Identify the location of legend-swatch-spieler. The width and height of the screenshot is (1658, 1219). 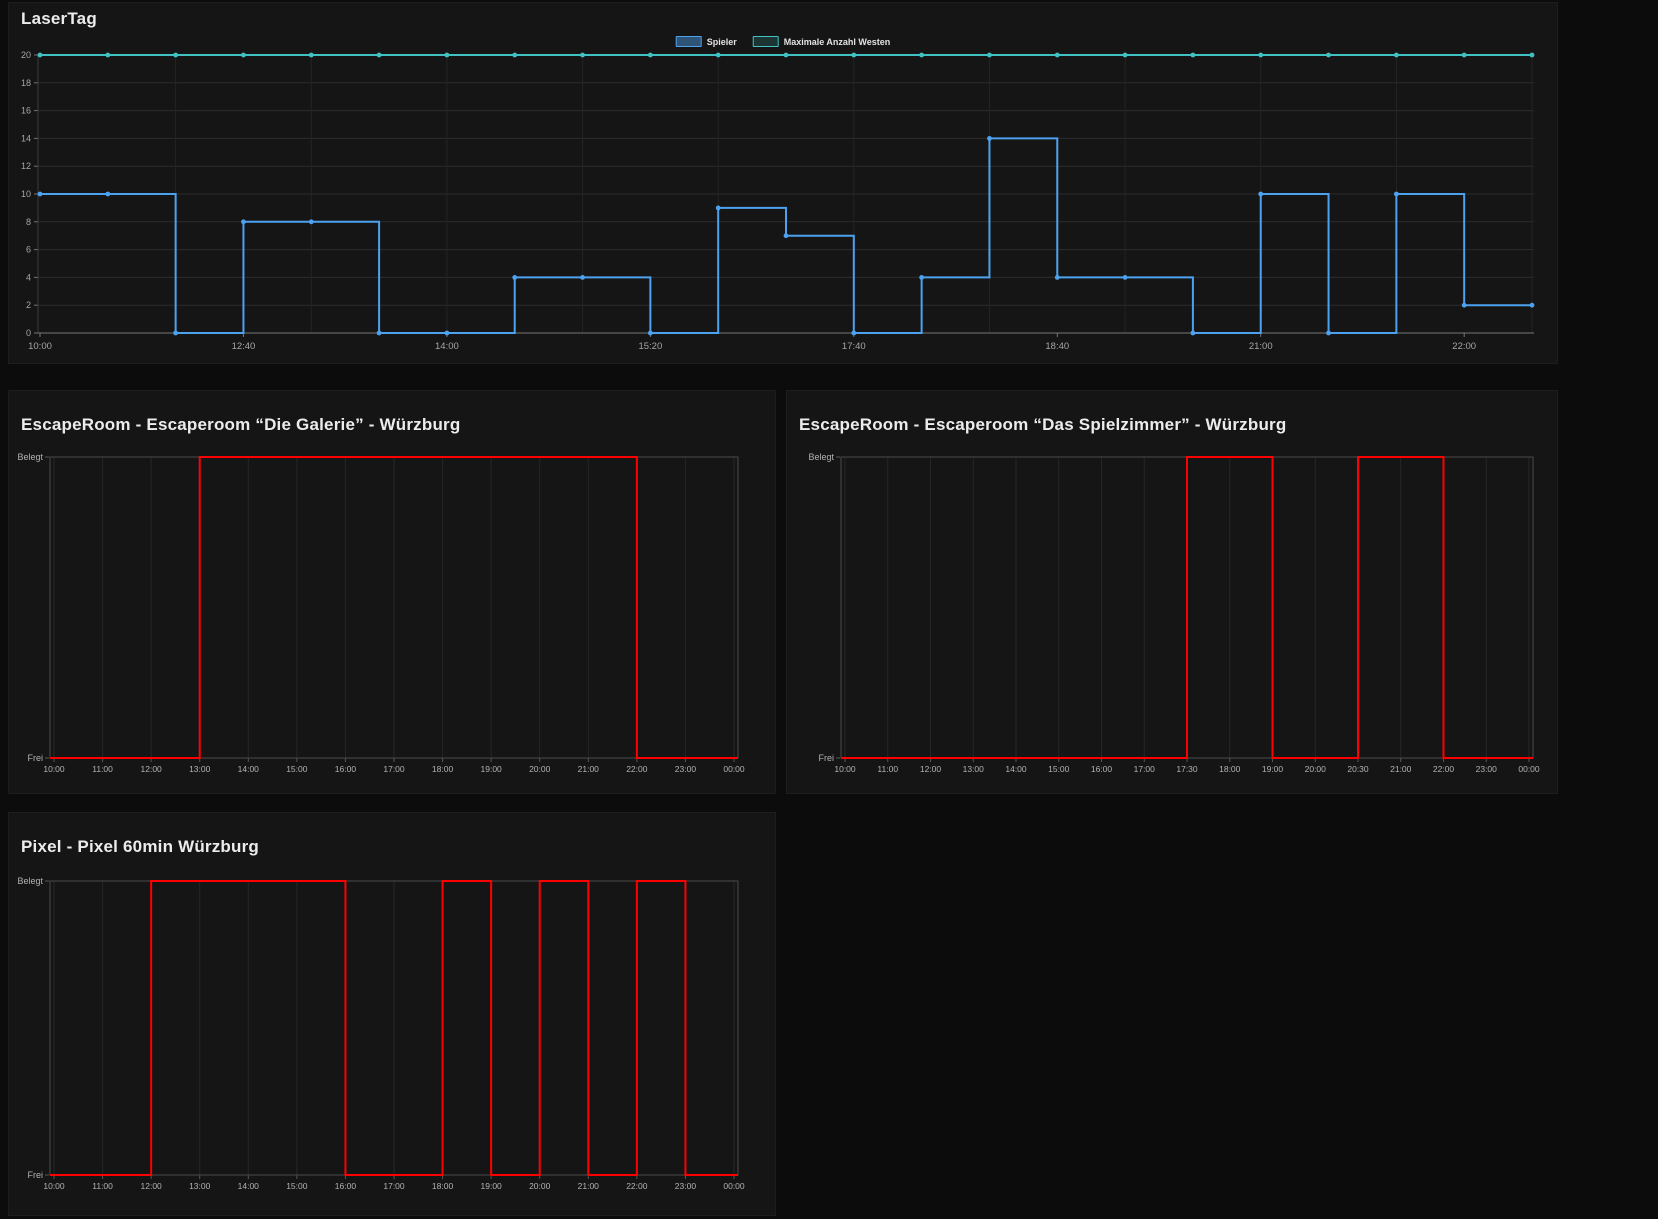
(688, 41).